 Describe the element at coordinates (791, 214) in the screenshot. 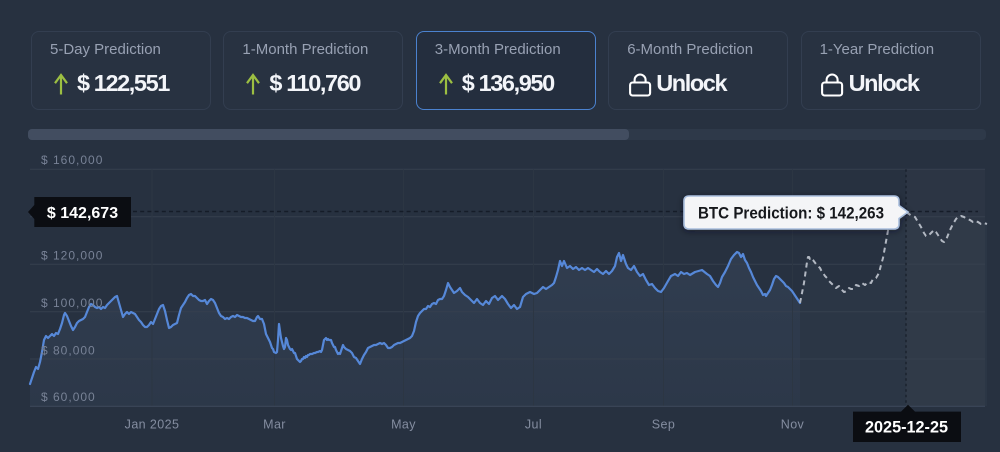

I see `svg-text: BTC Prediction: $ 142,263` at that location.